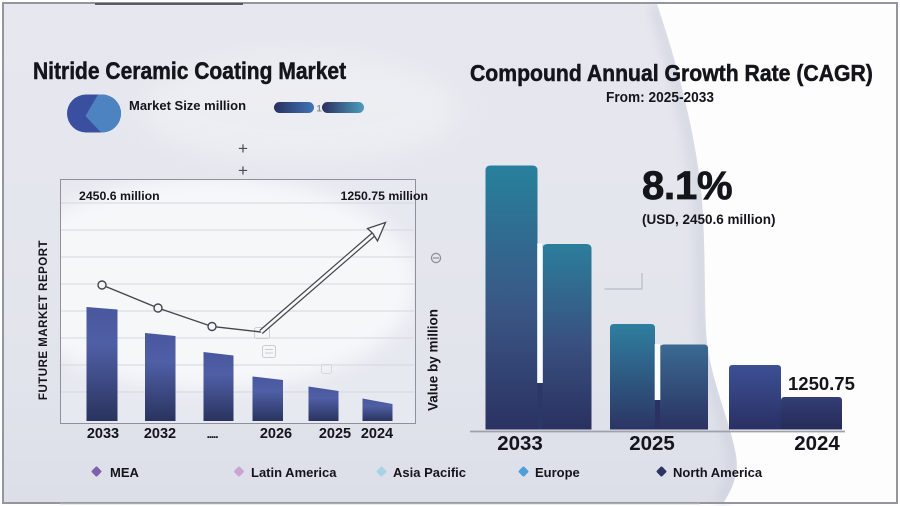  What do you see at coordinates (320, 109) in the screenshot?
I see `svg-text: 1` at bounding box center [320, 109].